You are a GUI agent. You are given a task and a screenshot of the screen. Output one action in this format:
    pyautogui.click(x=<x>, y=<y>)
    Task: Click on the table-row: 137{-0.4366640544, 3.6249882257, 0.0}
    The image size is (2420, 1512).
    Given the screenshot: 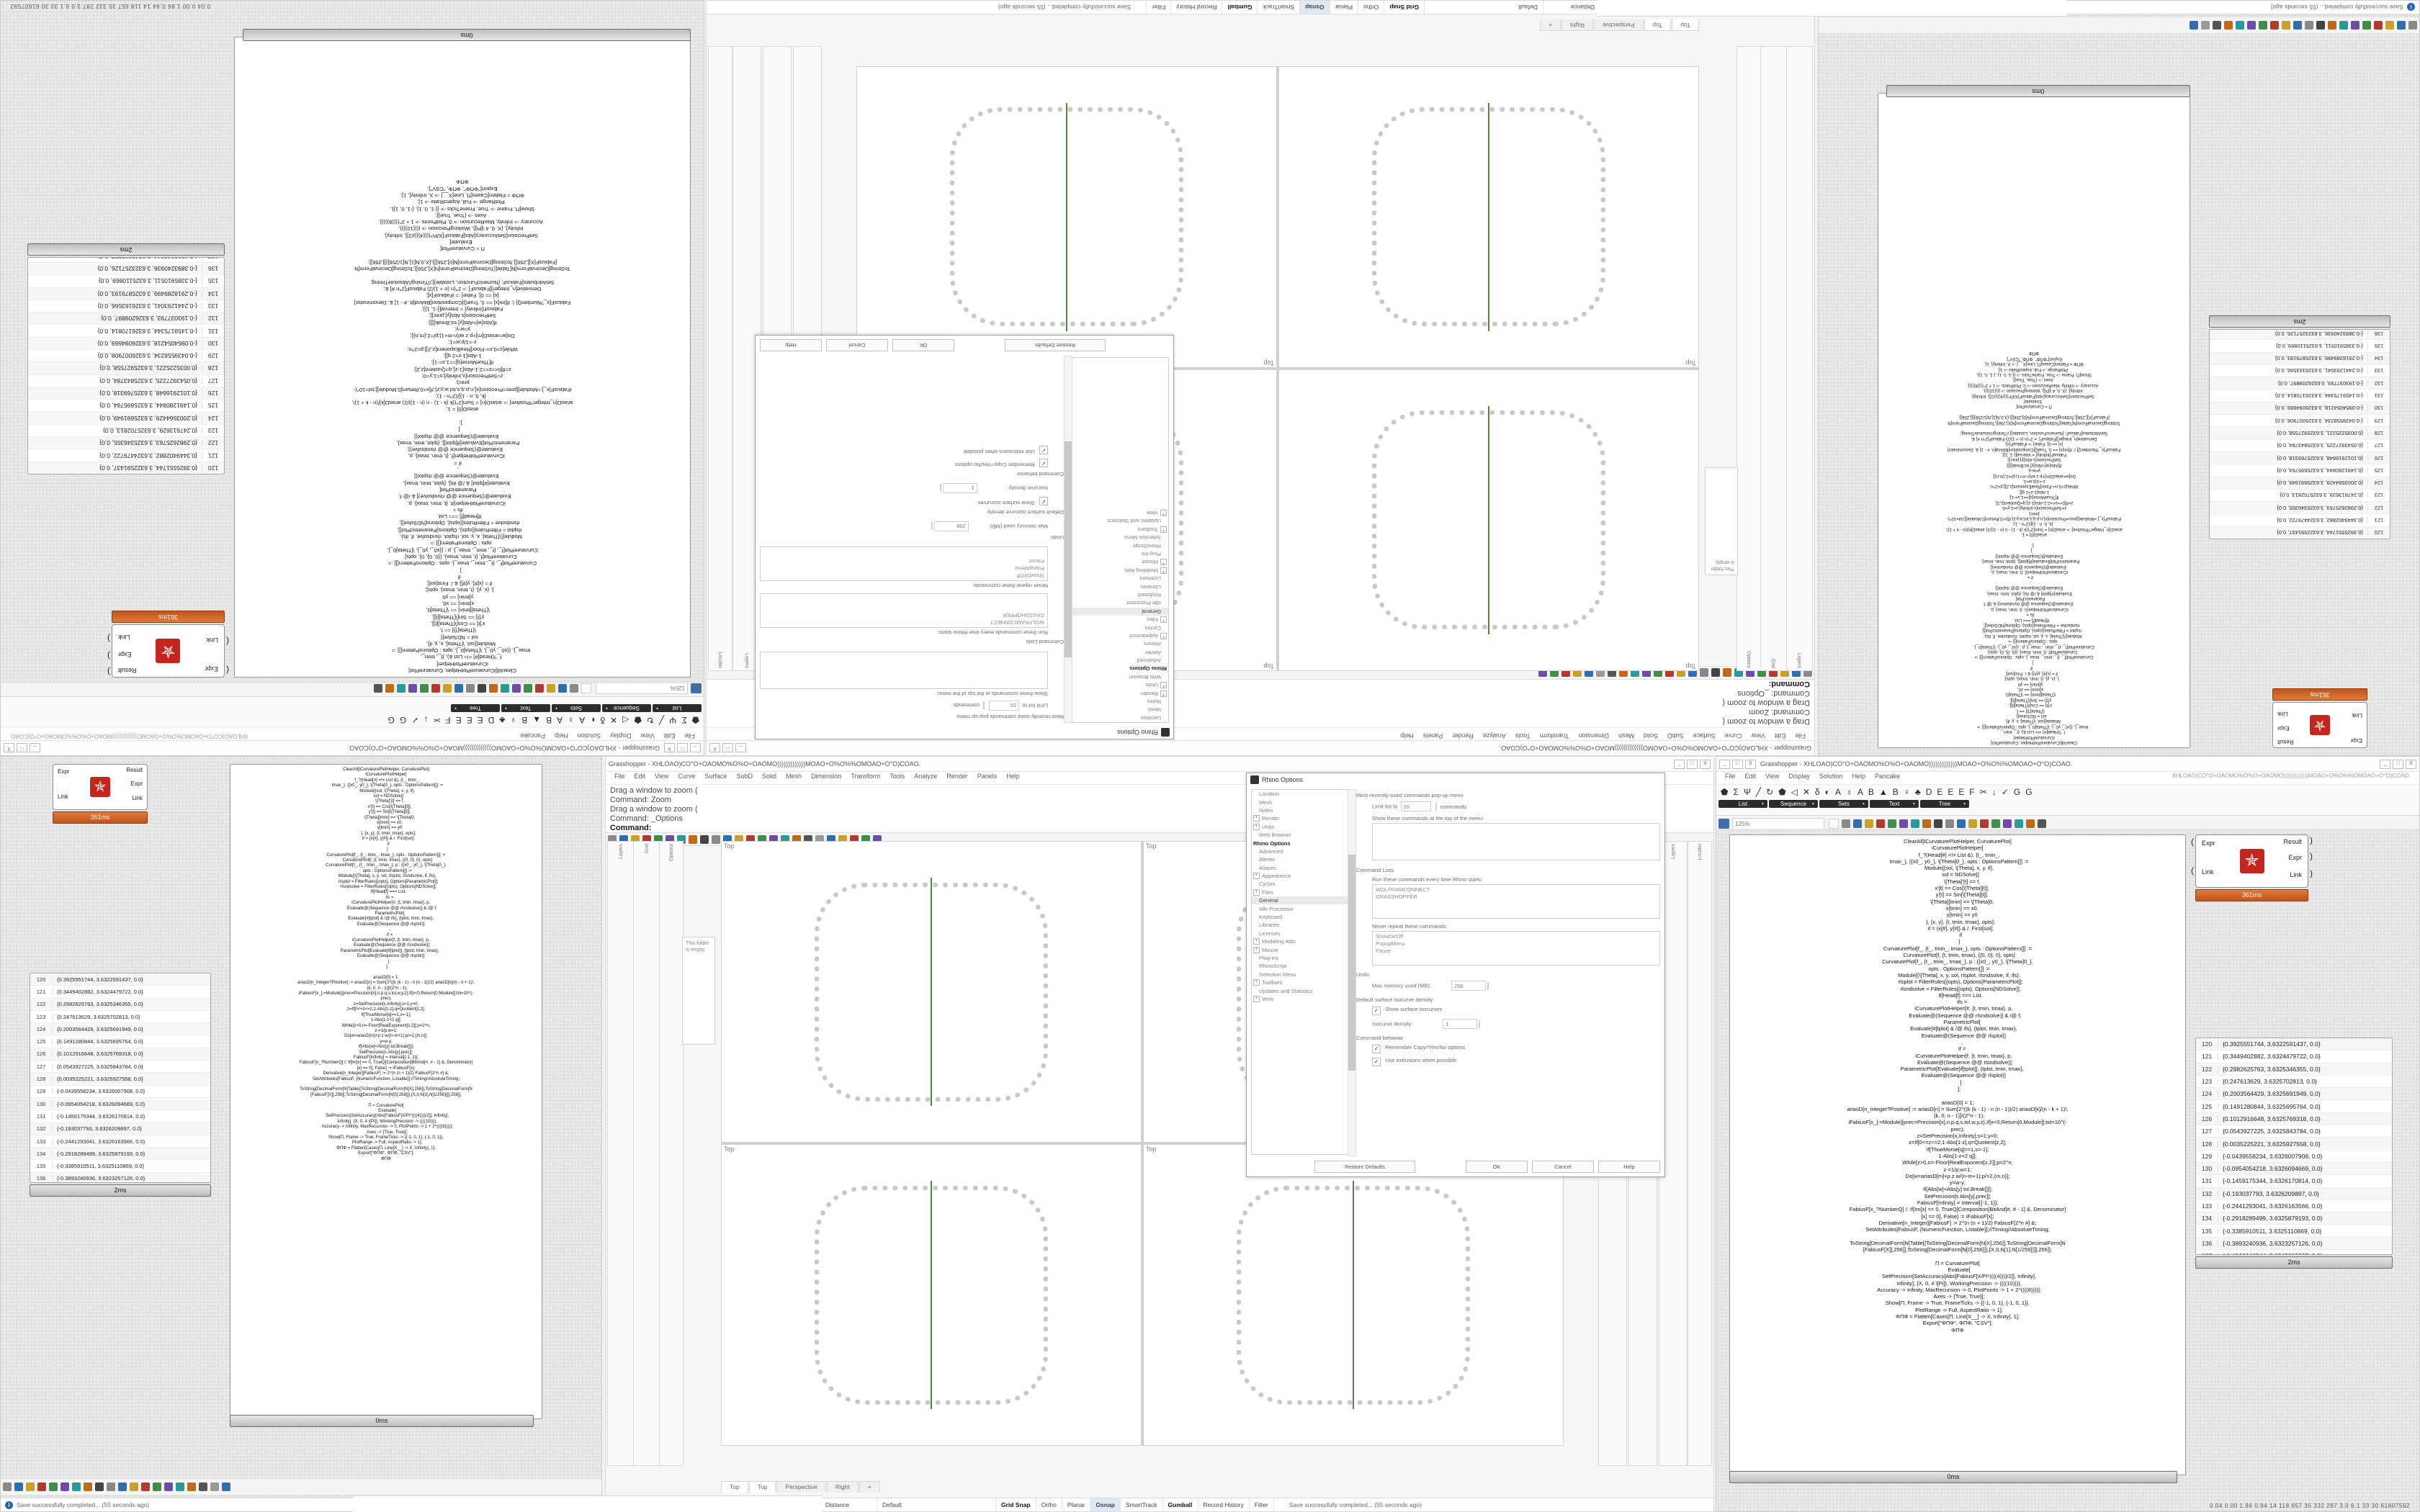 What is the action you would take?
    pyautogui.click(x=126, y=259)
    